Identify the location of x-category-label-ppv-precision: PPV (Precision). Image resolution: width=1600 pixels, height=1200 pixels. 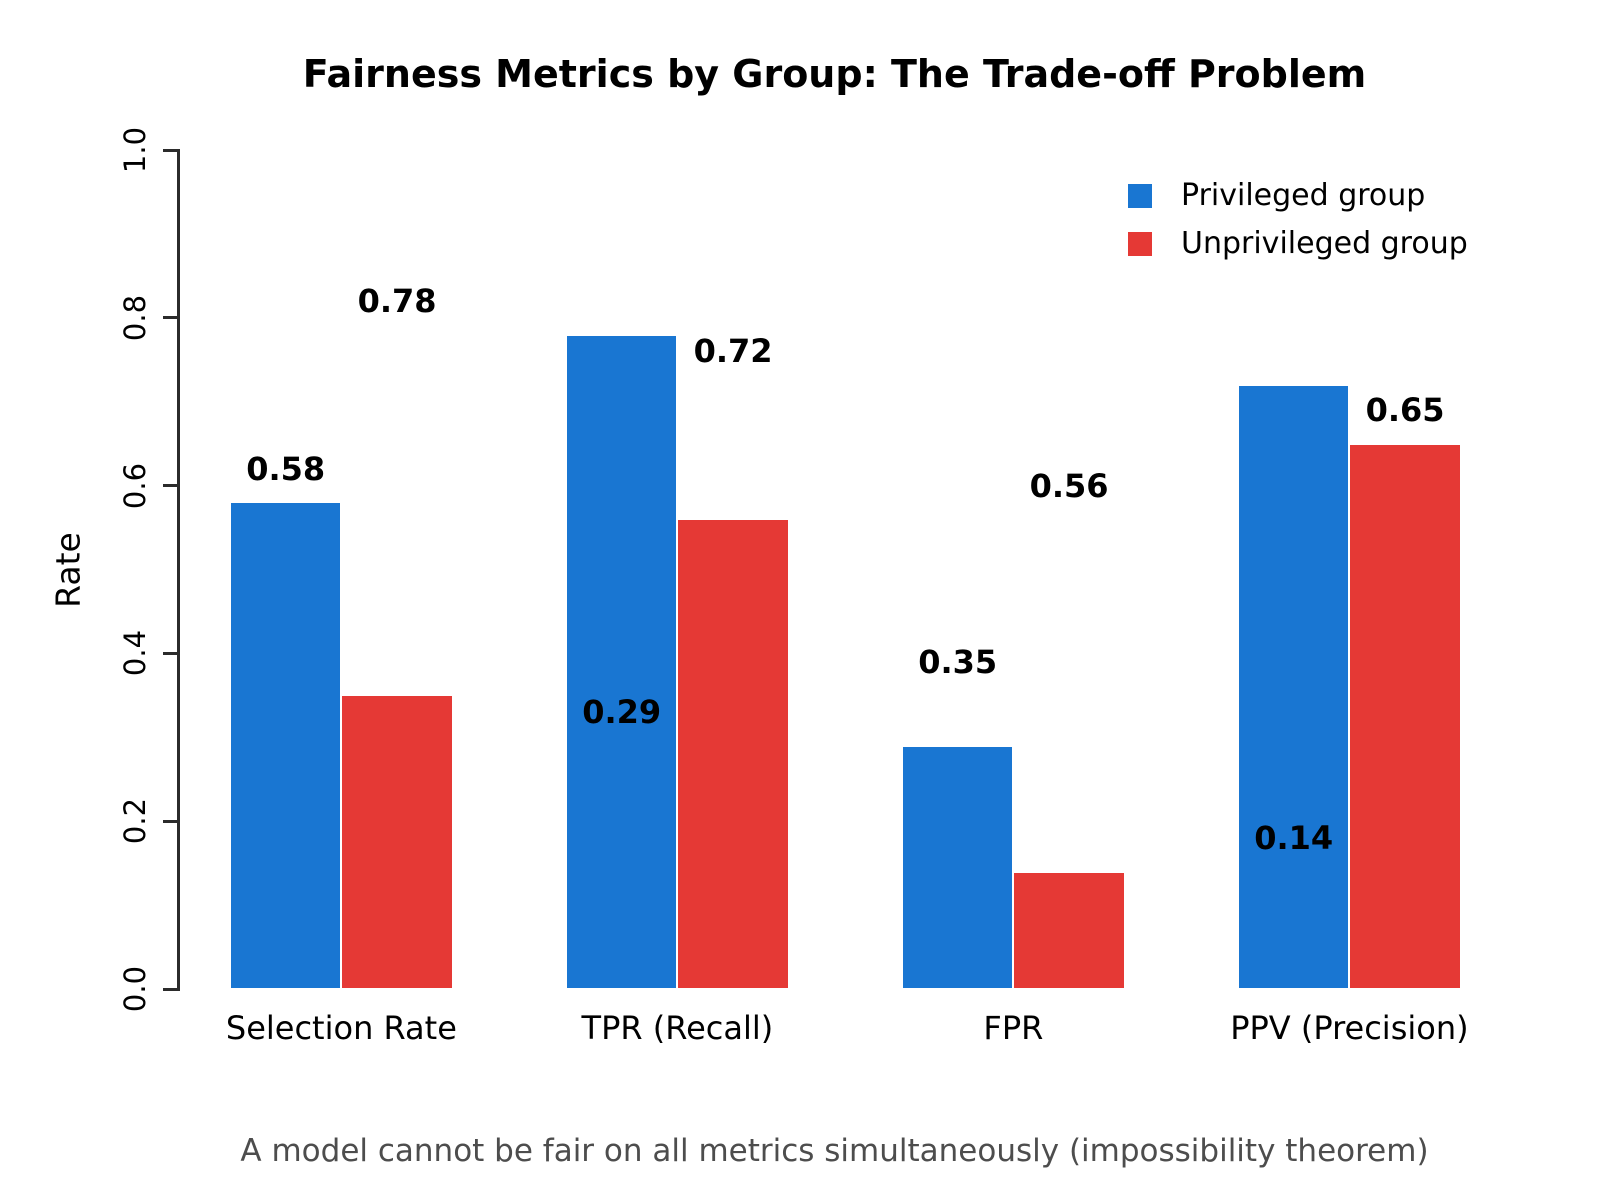
(1349, 1028).